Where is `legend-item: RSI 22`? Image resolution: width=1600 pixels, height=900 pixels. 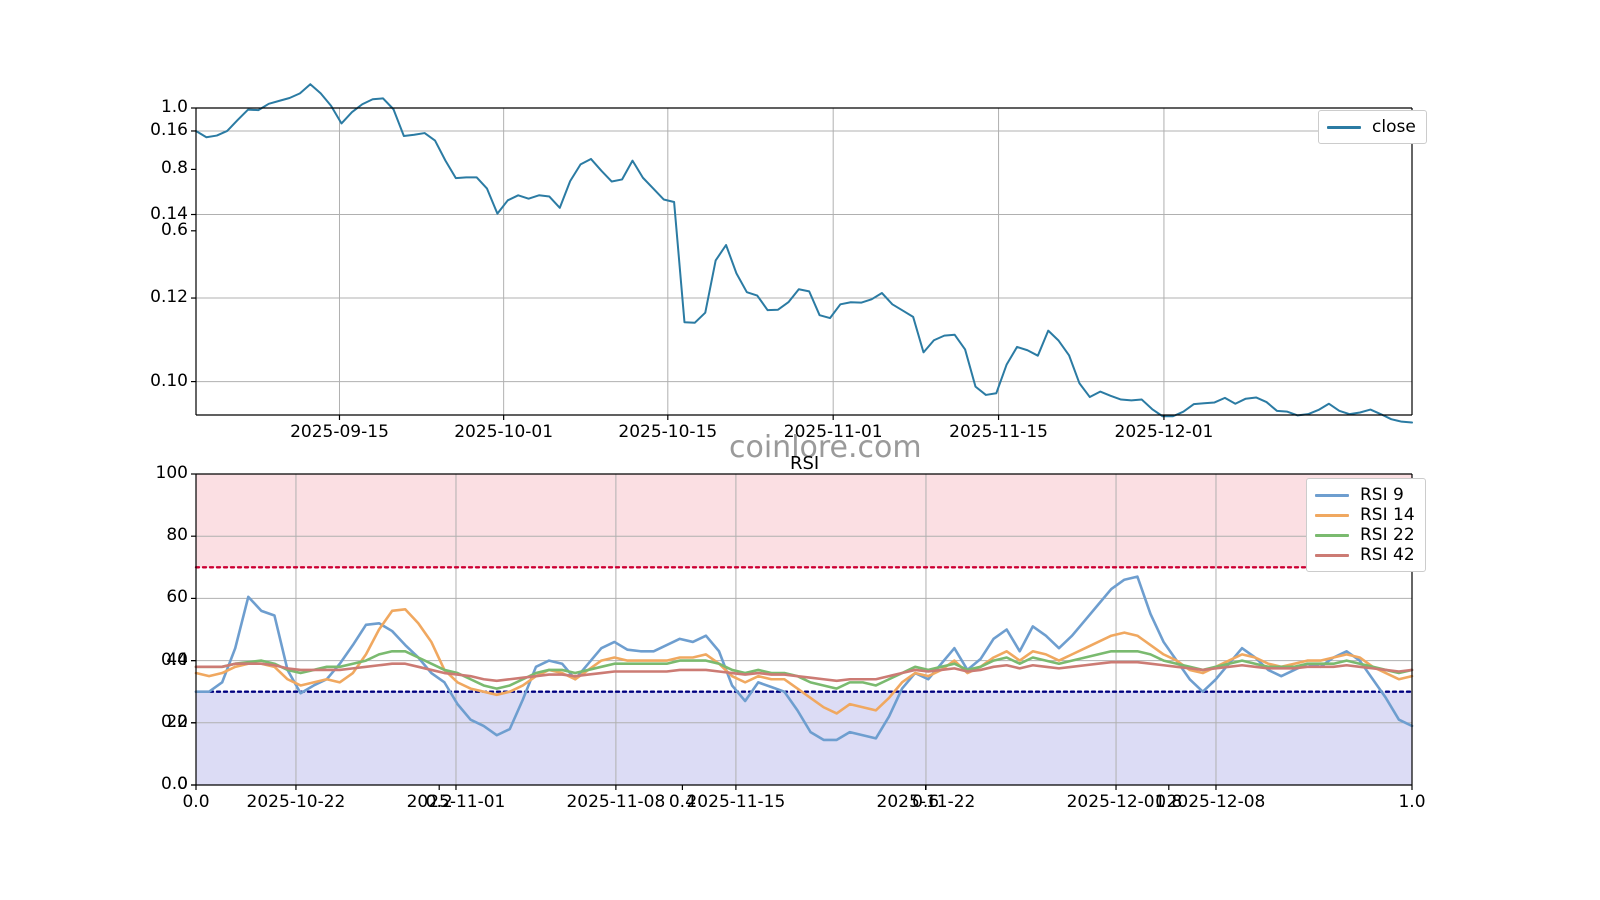 legend-item: RSI 22 is located at coordinates (1365, 535).